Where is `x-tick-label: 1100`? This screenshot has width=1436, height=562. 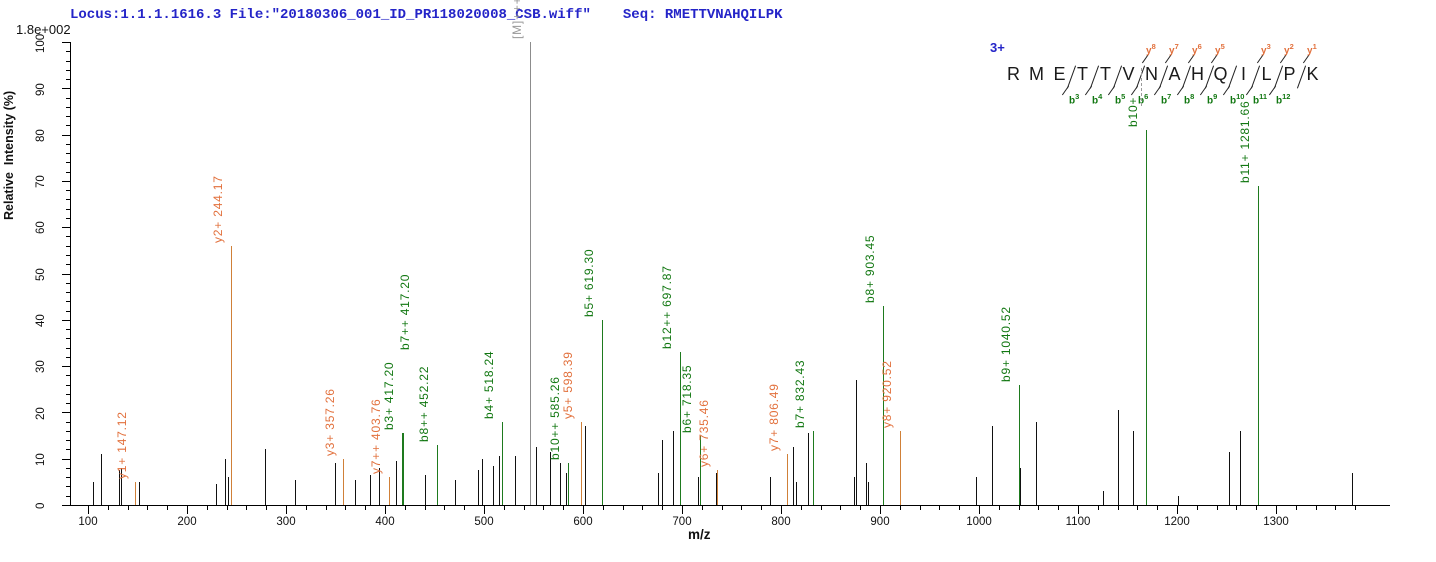 x-tick-label: 1100 is located at coordinates (1078, 522).